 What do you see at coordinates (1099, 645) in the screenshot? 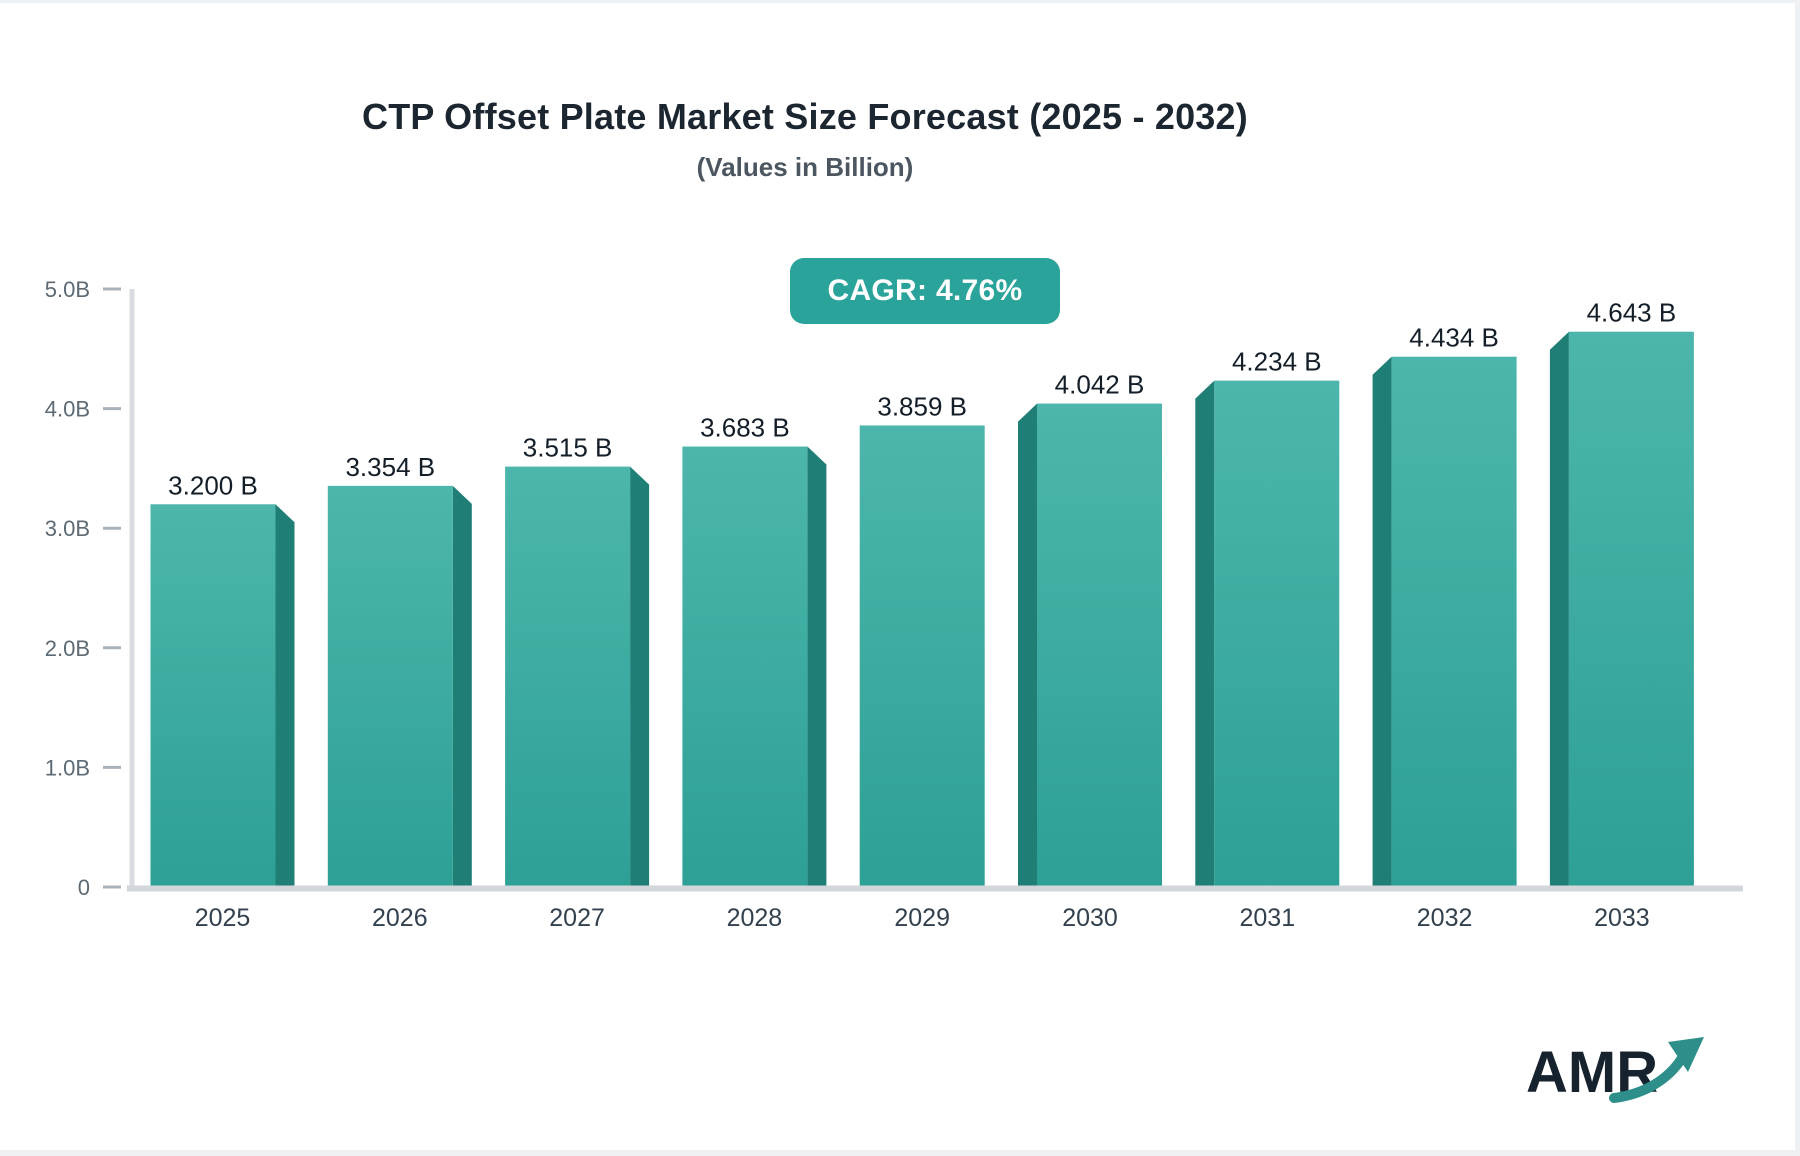
I see `bar-2030` at bounding box center [1099, 645].